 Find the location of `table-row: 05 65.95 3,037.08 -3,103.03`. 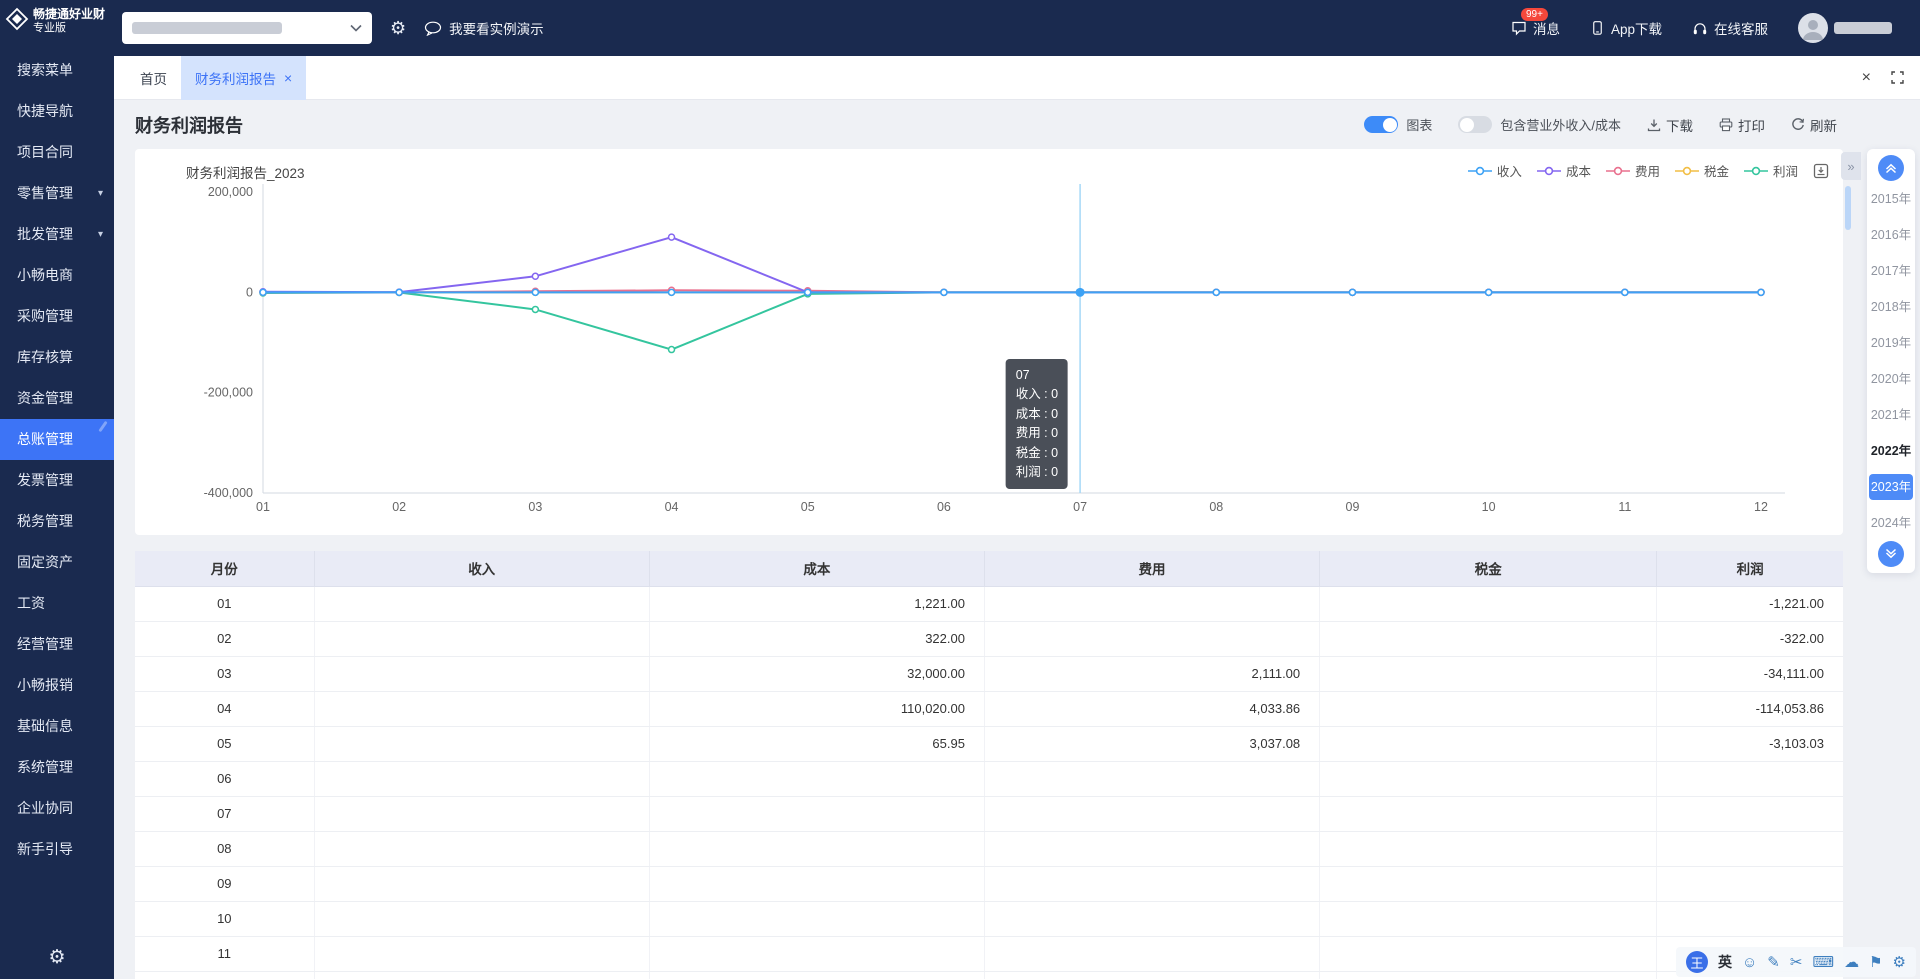

table-row: 05 65.95 3,037.08 -3,103.03 is located at coordinates (989, 744).